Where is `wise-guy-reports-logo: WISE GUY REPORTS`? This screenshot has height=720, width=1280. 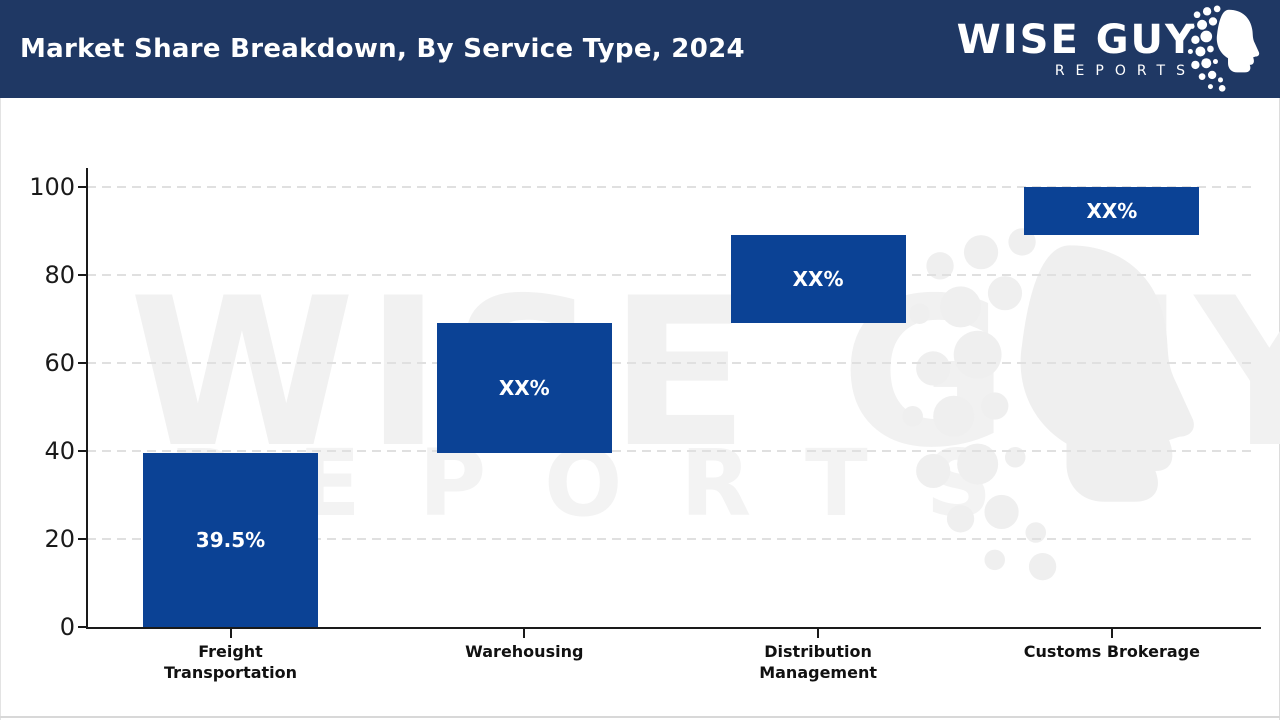
wise-guy-reports-logo: WISE GUY REPORTS is located at coordinates (1111, 49).